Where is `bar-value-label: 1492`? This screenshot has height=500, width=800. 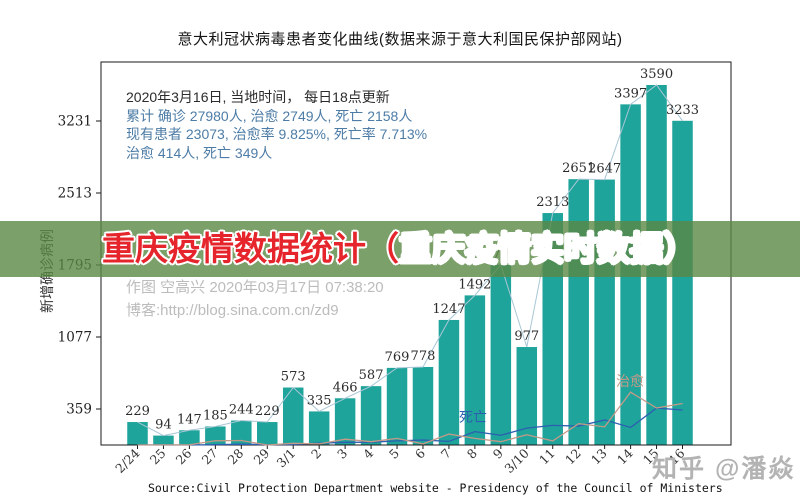 bar-value-label: 1492 is located at coordinates (474, 284).